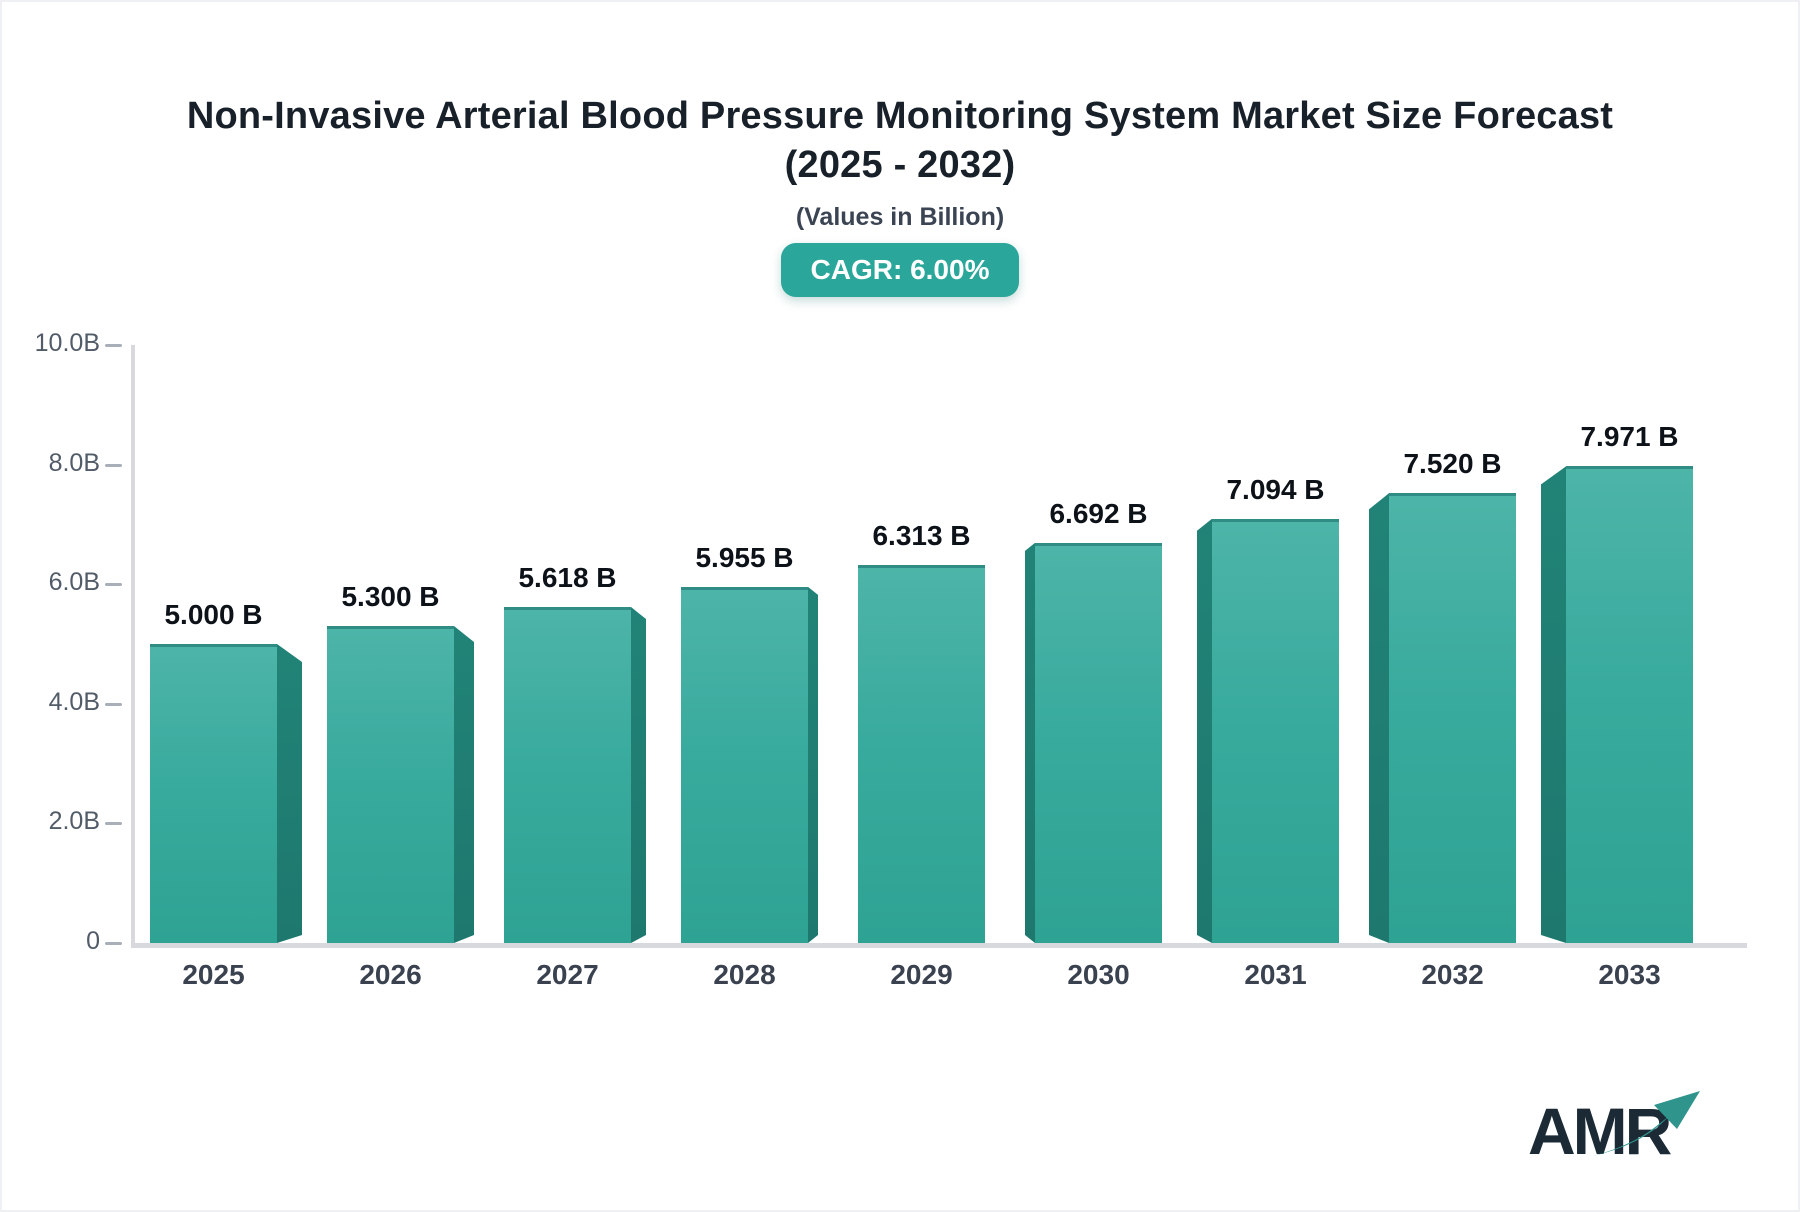 The width and height of the screenshot is (1800, 1212). I want to click on bar-side-face-2030, so click(1030, 743).